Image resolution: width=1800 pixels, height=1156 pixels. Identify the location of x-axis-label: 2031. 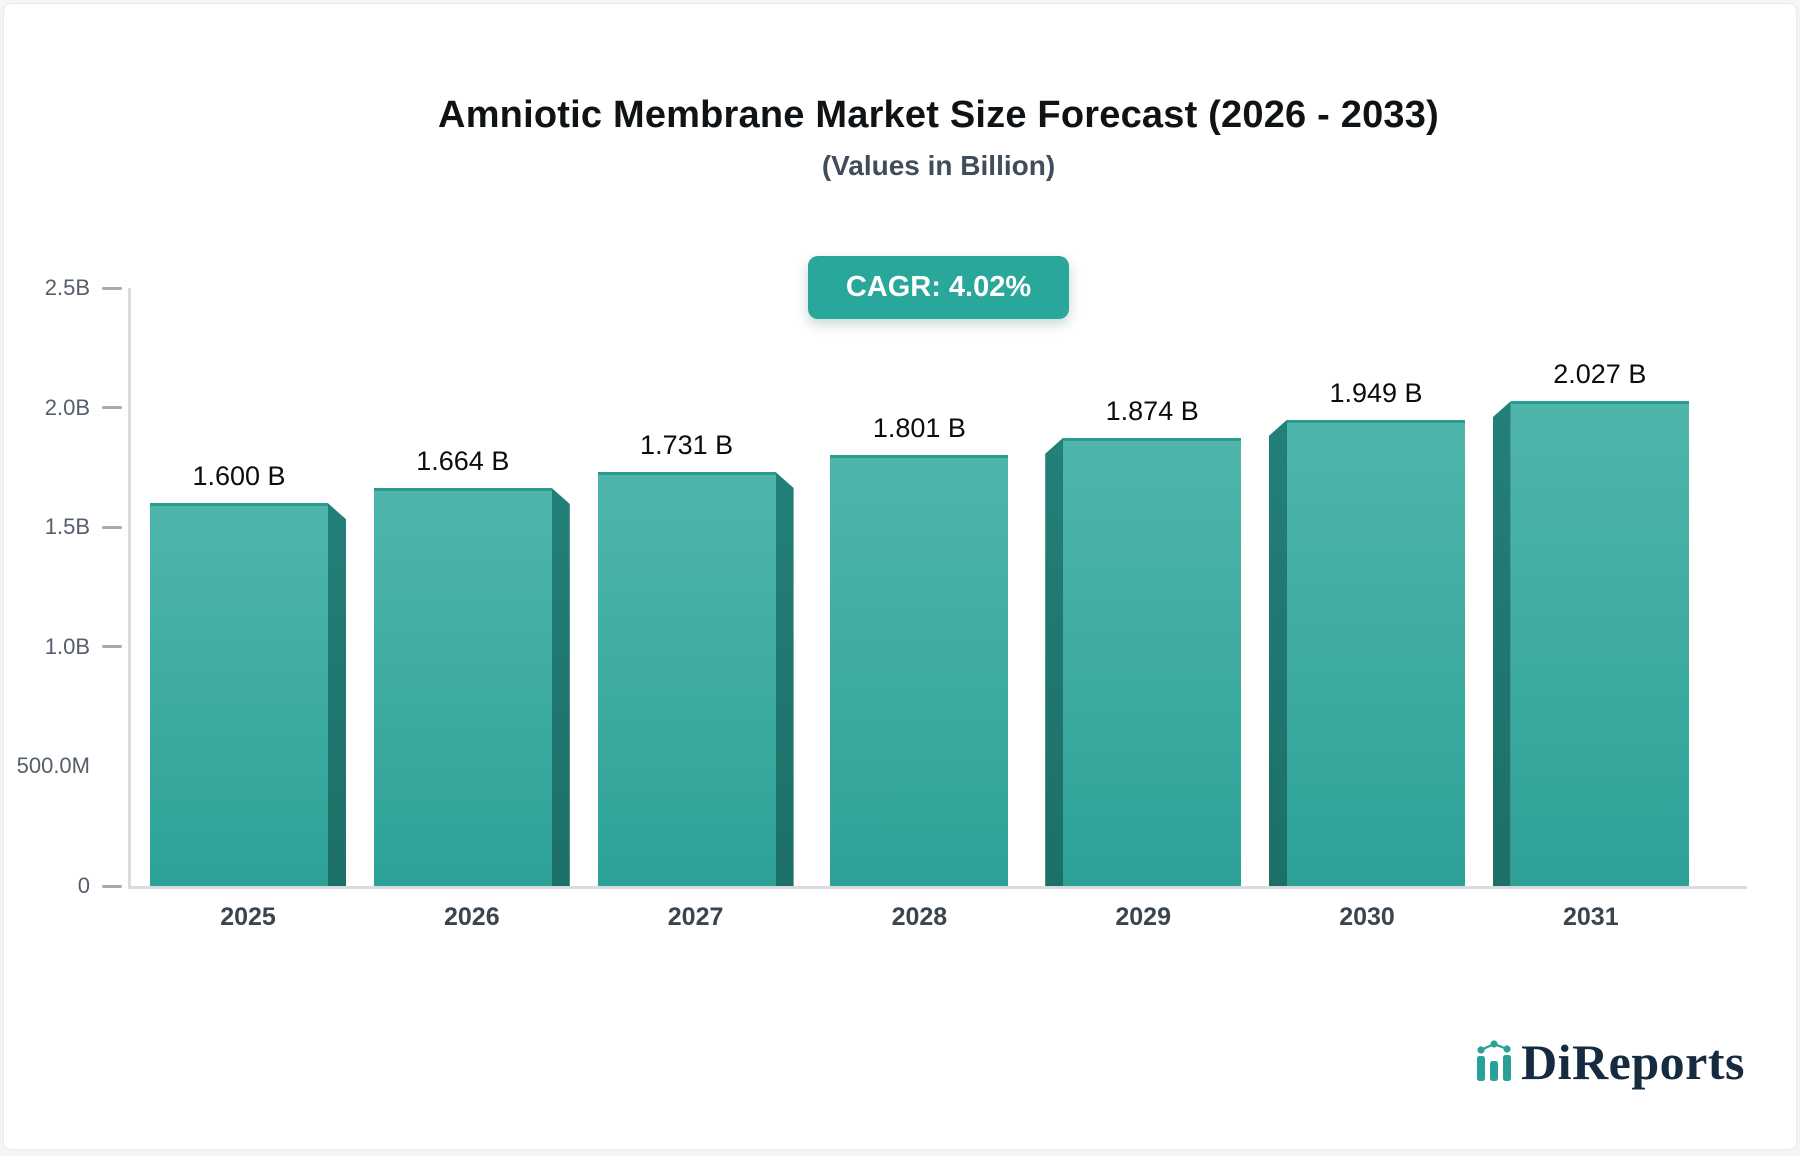
(1590, 917).